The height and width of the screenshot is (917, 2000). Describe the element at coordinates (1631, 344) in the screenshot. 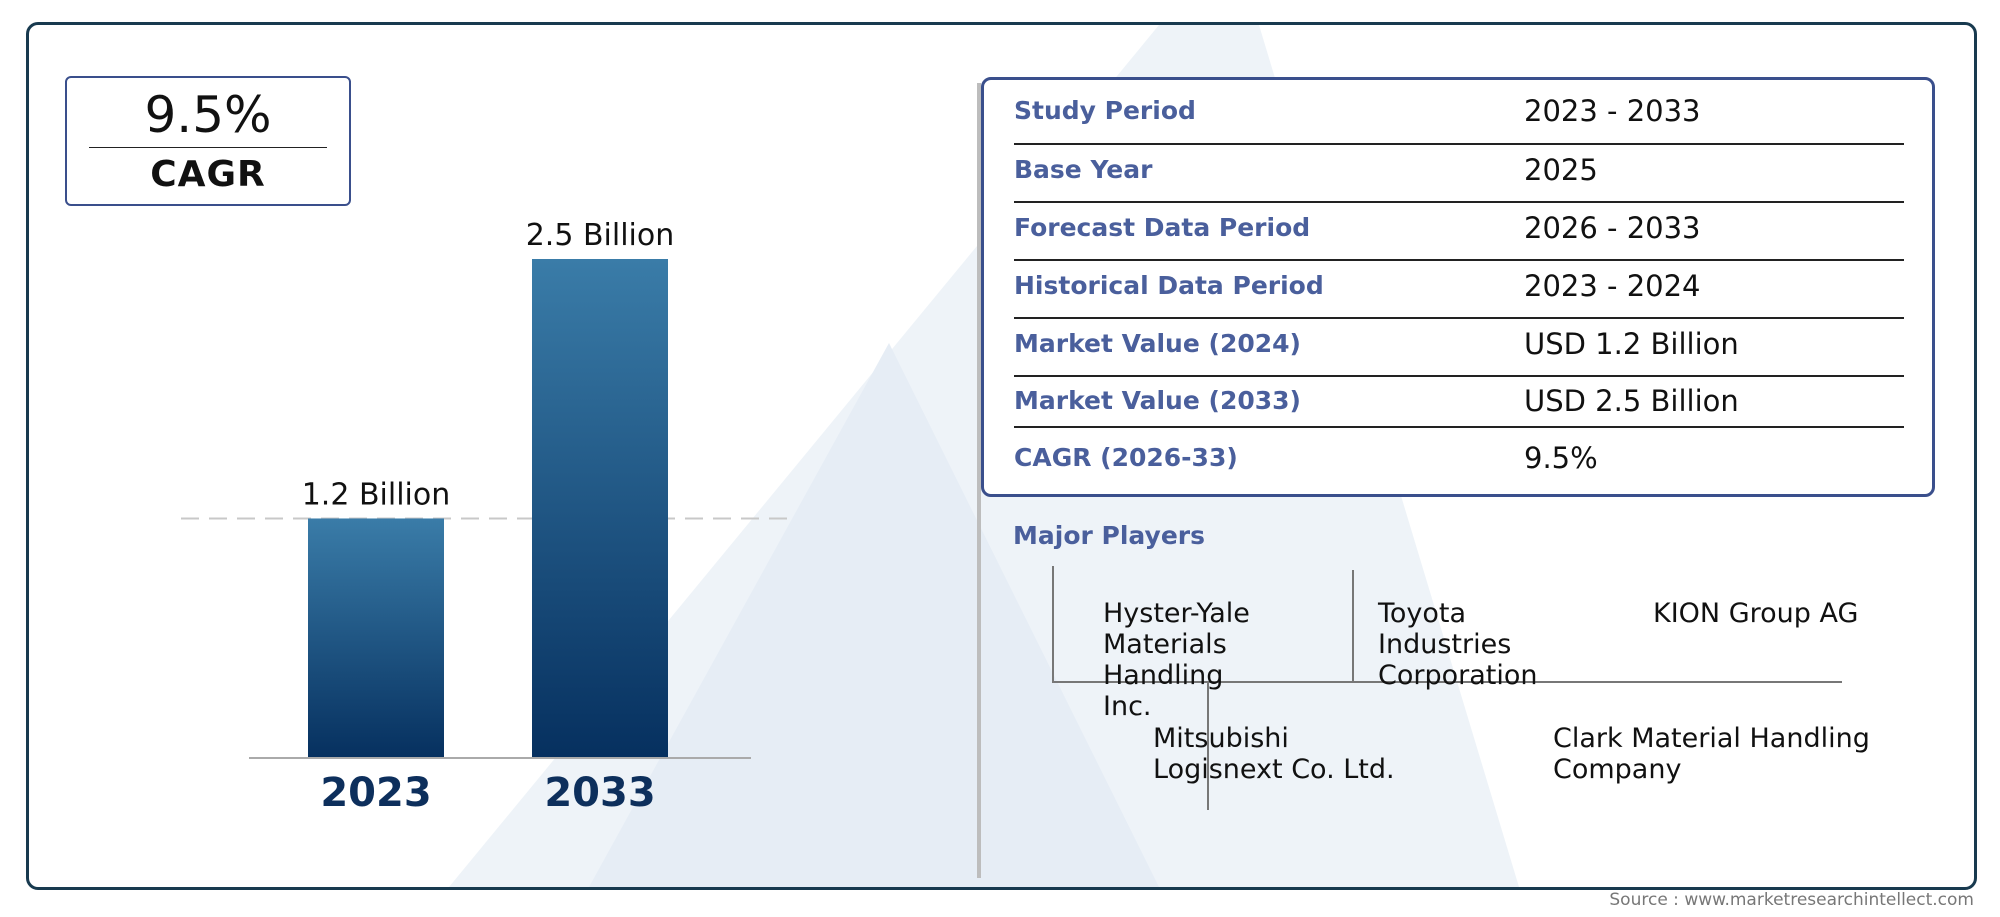

I see `info-value: USD 1.2 Billion` at that location.